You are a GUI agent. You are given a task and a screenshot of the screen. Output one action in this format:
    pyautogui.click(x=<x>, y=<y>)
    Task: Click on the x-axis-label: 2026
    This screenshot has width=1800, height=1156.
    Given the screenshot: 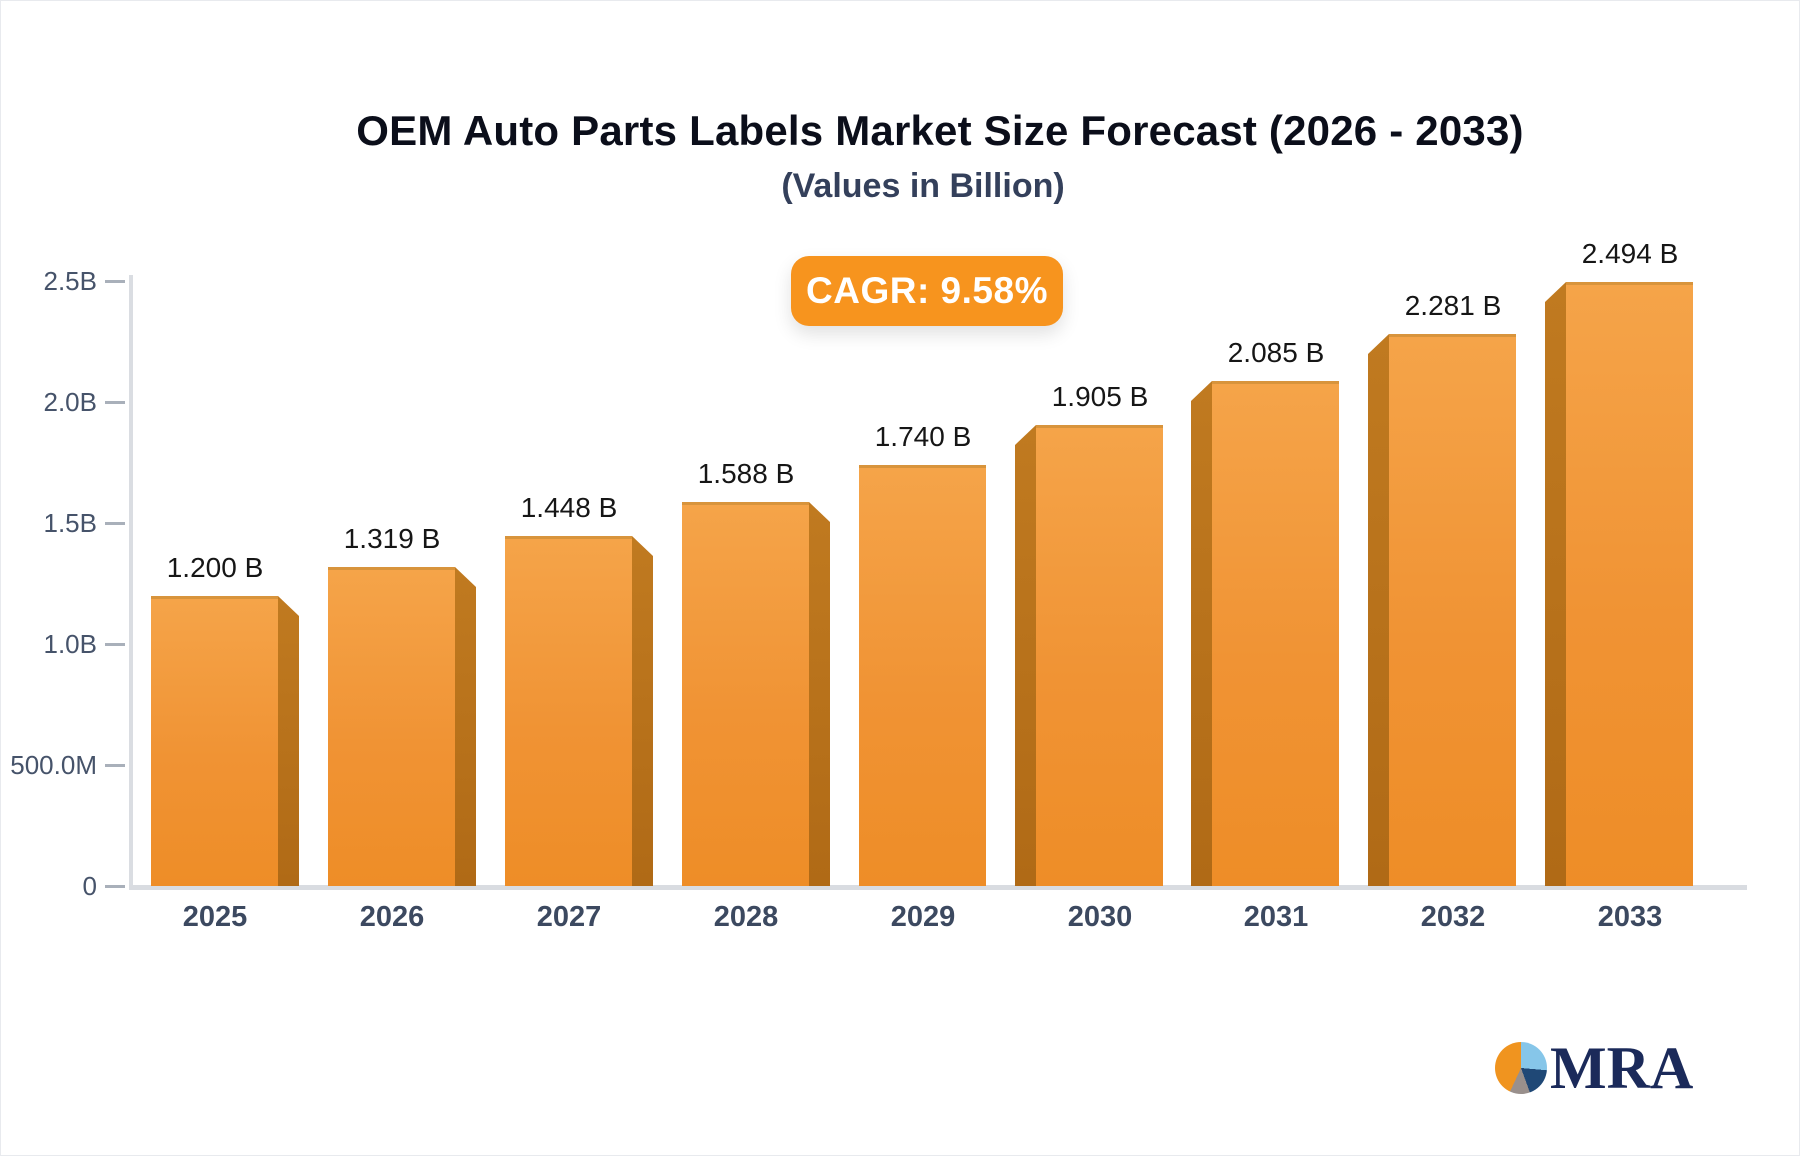 What is the action you would take?
    pyautogui.click(x=392, y=917)
    